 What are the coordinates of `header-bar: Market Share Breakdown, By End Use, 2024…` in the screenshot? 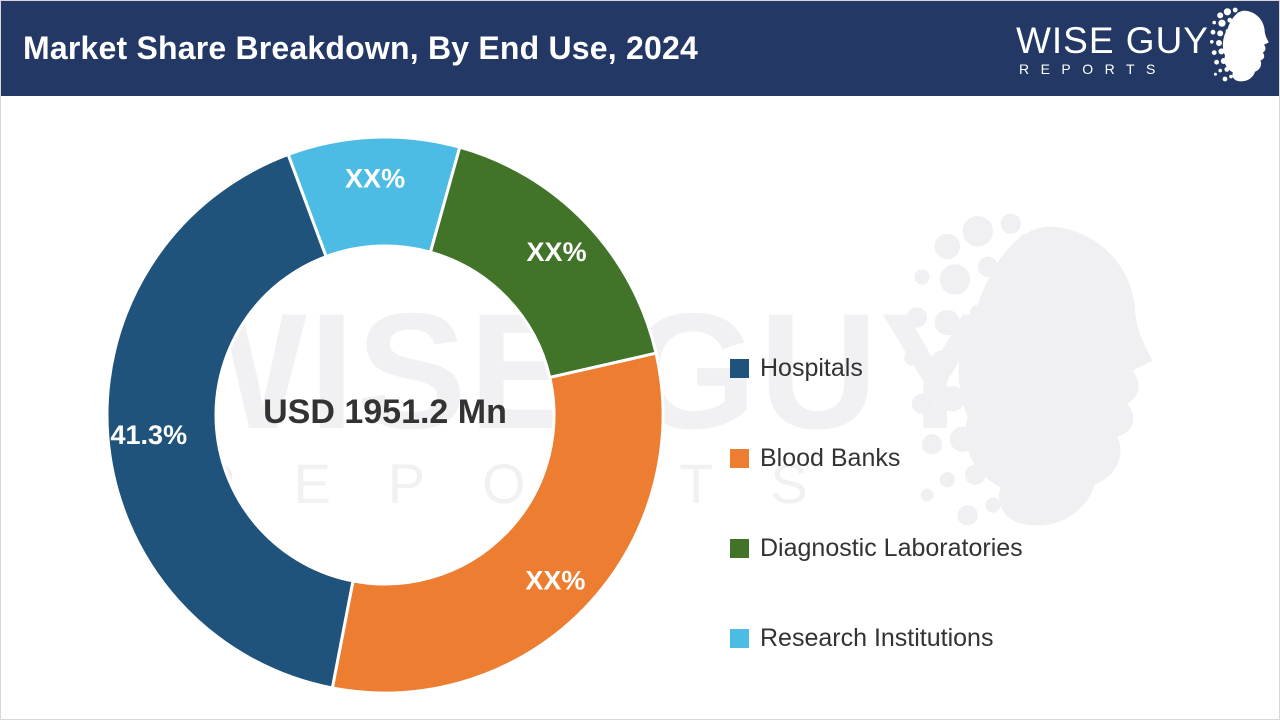 It's located at (640, 48).